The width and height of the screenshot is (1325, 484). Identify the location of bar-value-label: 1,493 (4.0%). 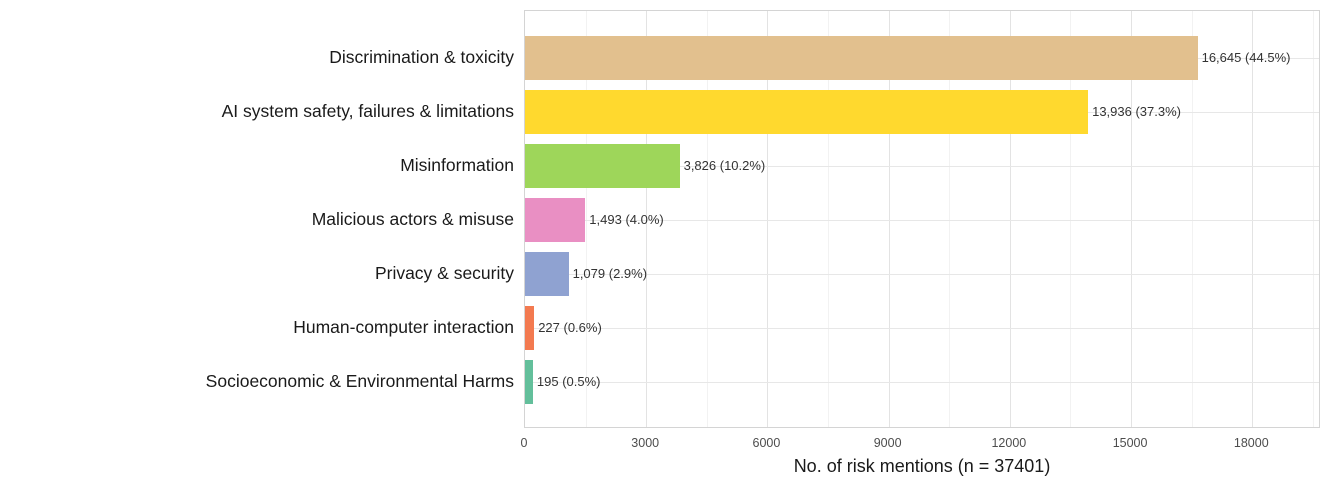
(626, 219).